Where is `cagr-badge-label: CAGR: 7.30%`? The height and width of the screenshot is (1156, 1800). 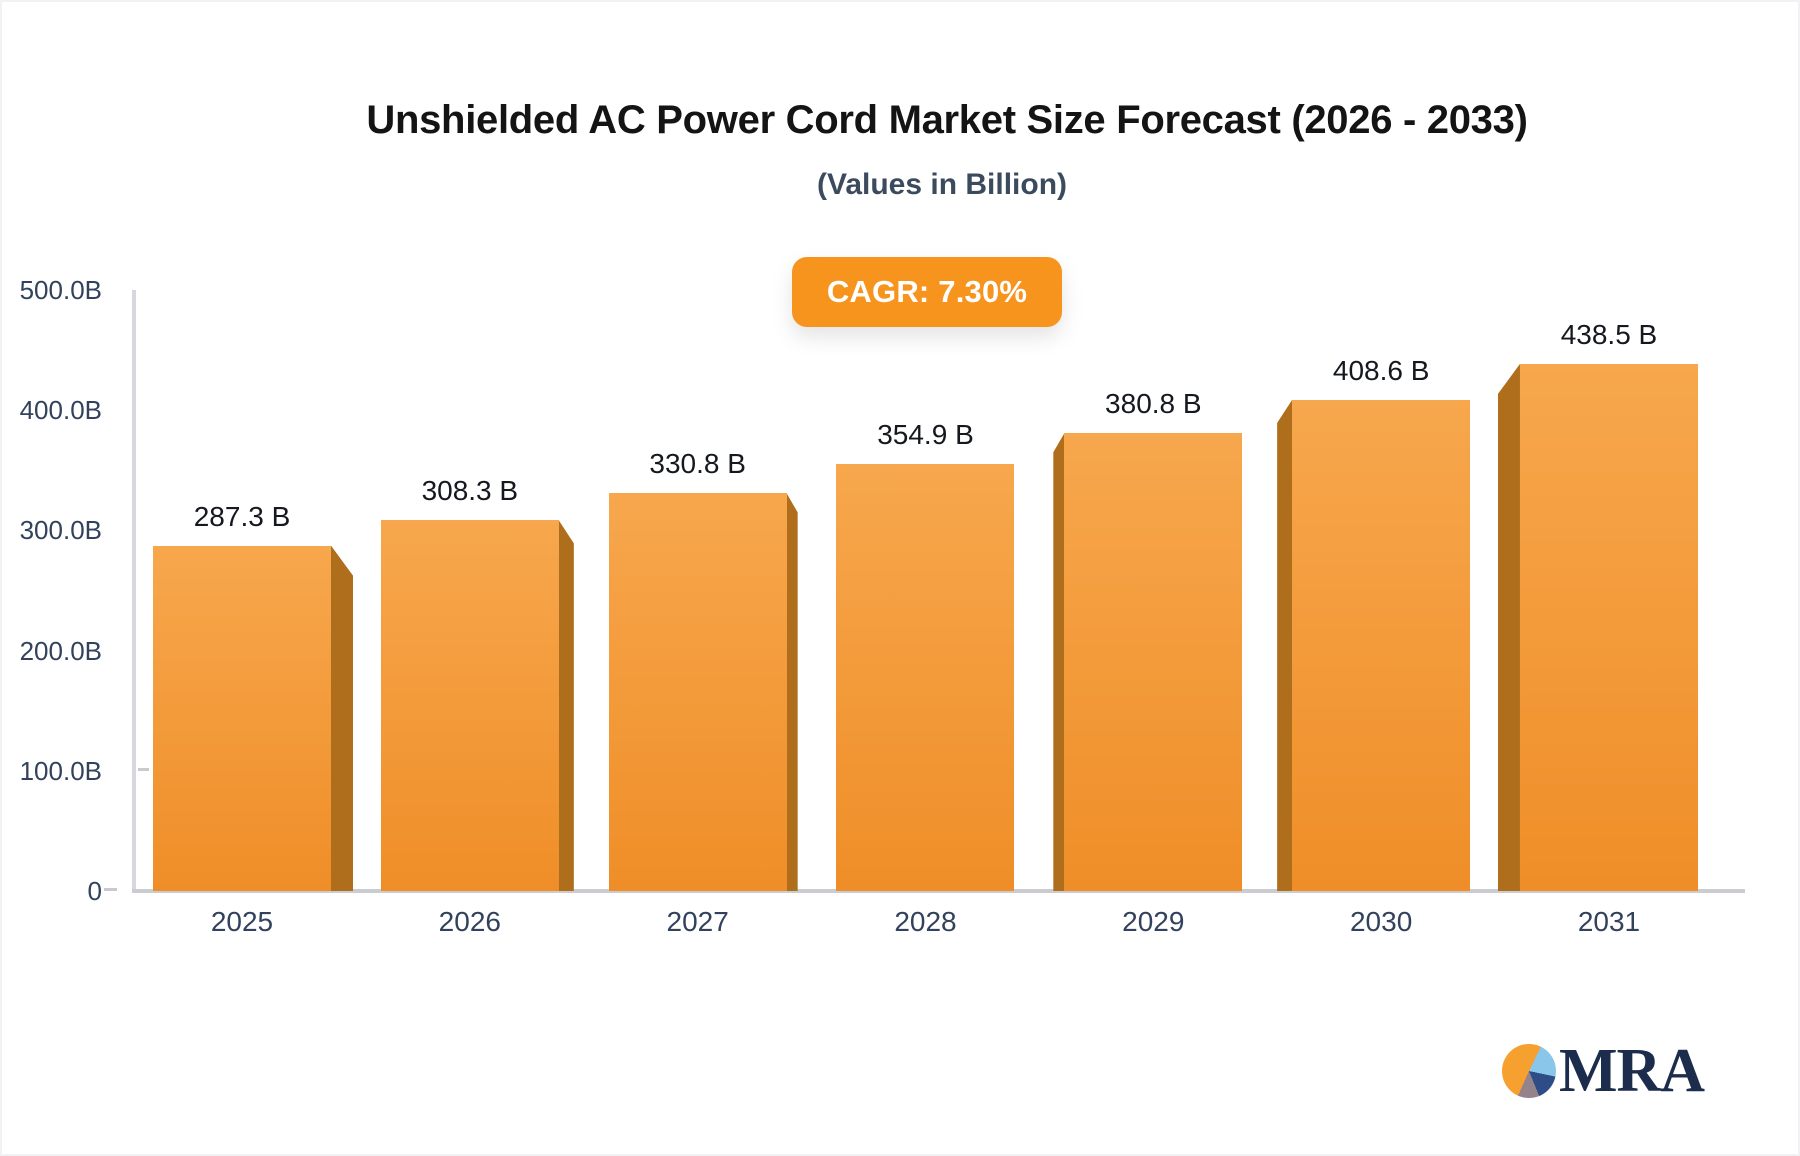 cagr-badge-label: CAGR: 7.30% is located at coordinates (927, 291).